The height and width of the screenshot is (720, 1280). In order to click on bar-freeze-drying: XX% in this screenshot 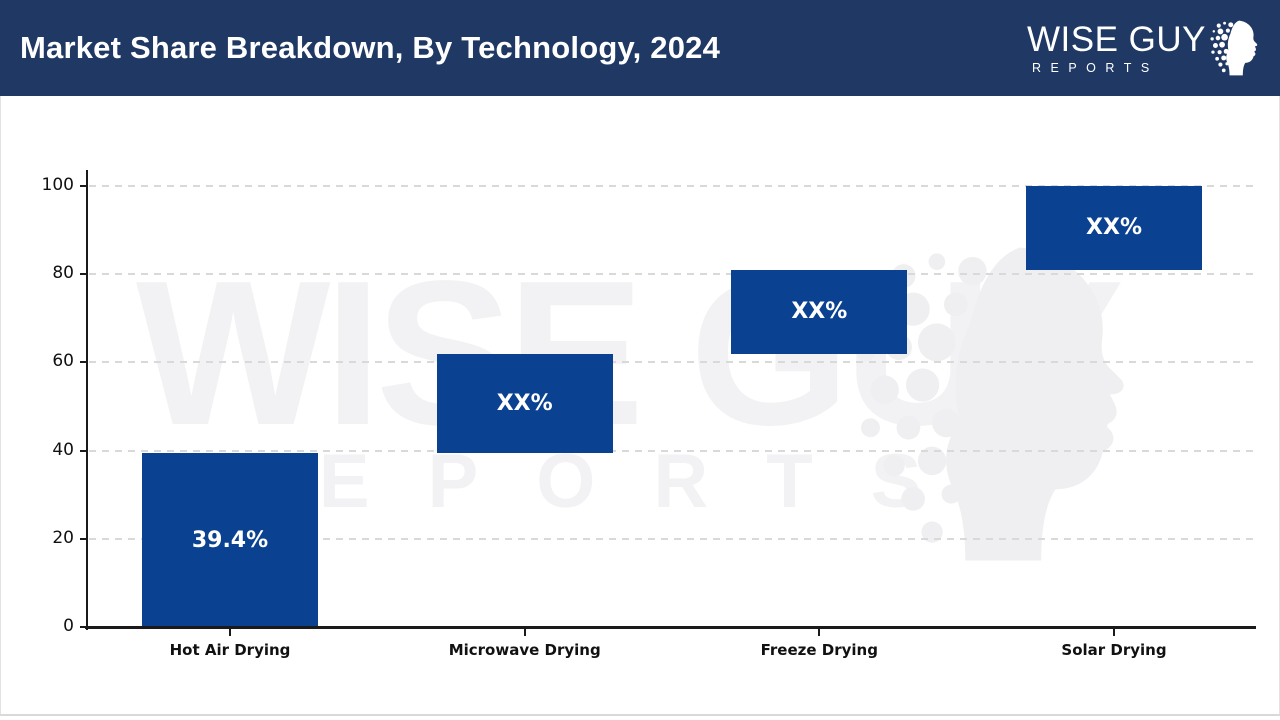, I will do `click(819, 311)`.